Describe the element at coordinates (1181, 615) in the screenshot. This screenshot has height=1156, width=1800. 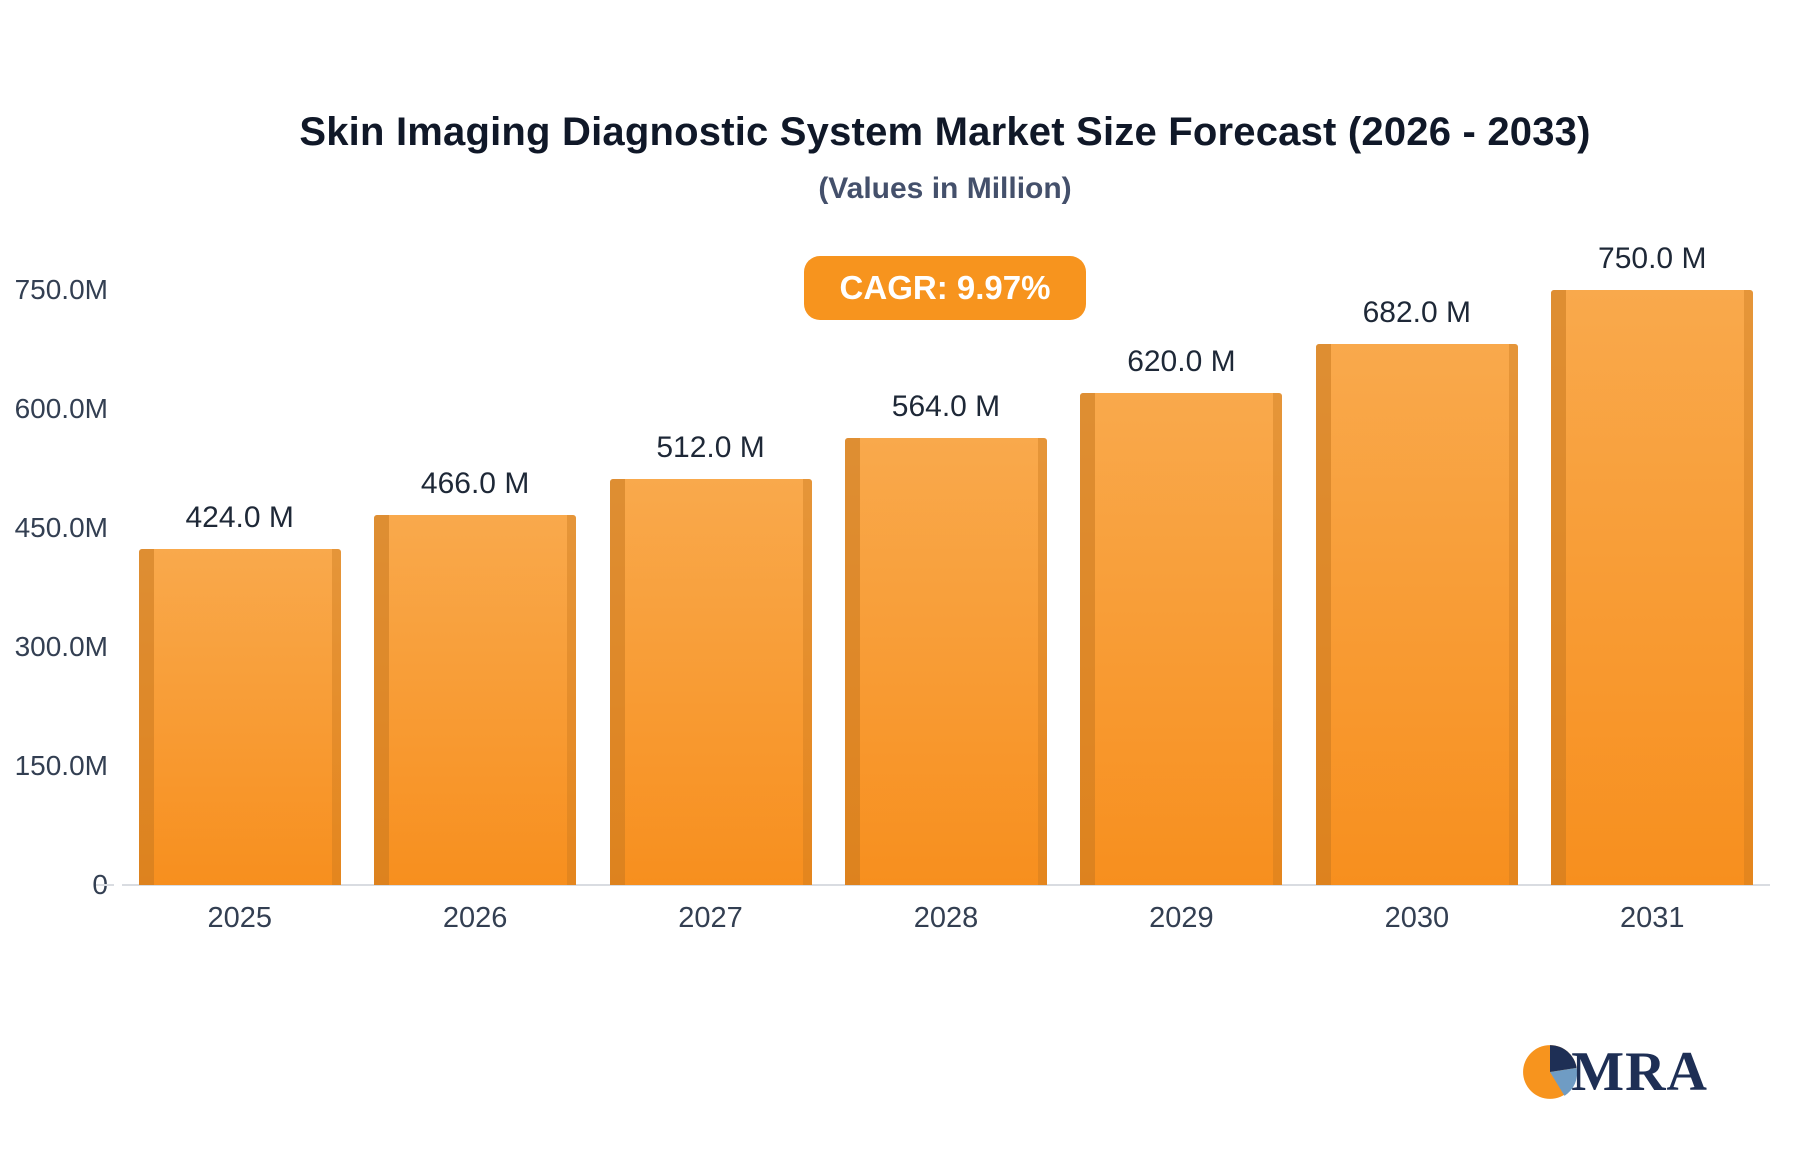
I see `bar: 620.0 M` at that location.